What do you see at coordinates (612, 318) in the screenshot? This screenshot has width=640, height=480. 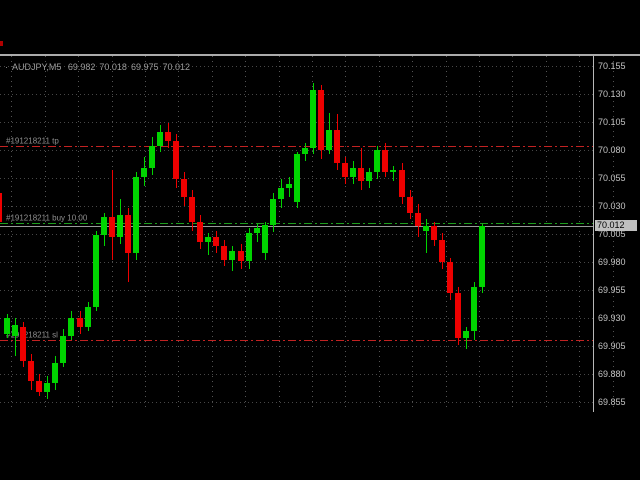 I see `price-axis-label: 69.930` at bounding box center [612, 318].